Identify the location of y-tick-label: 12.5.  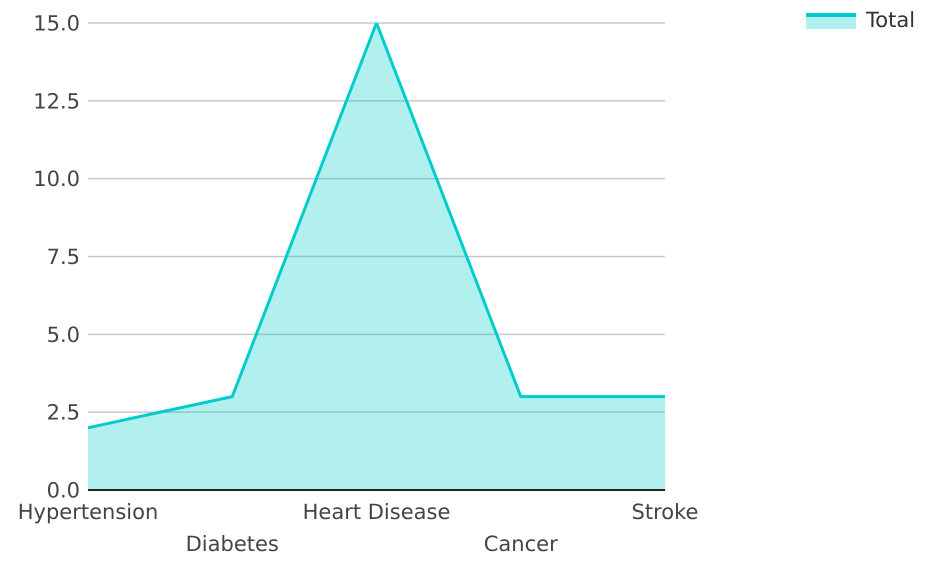
(56, 101).